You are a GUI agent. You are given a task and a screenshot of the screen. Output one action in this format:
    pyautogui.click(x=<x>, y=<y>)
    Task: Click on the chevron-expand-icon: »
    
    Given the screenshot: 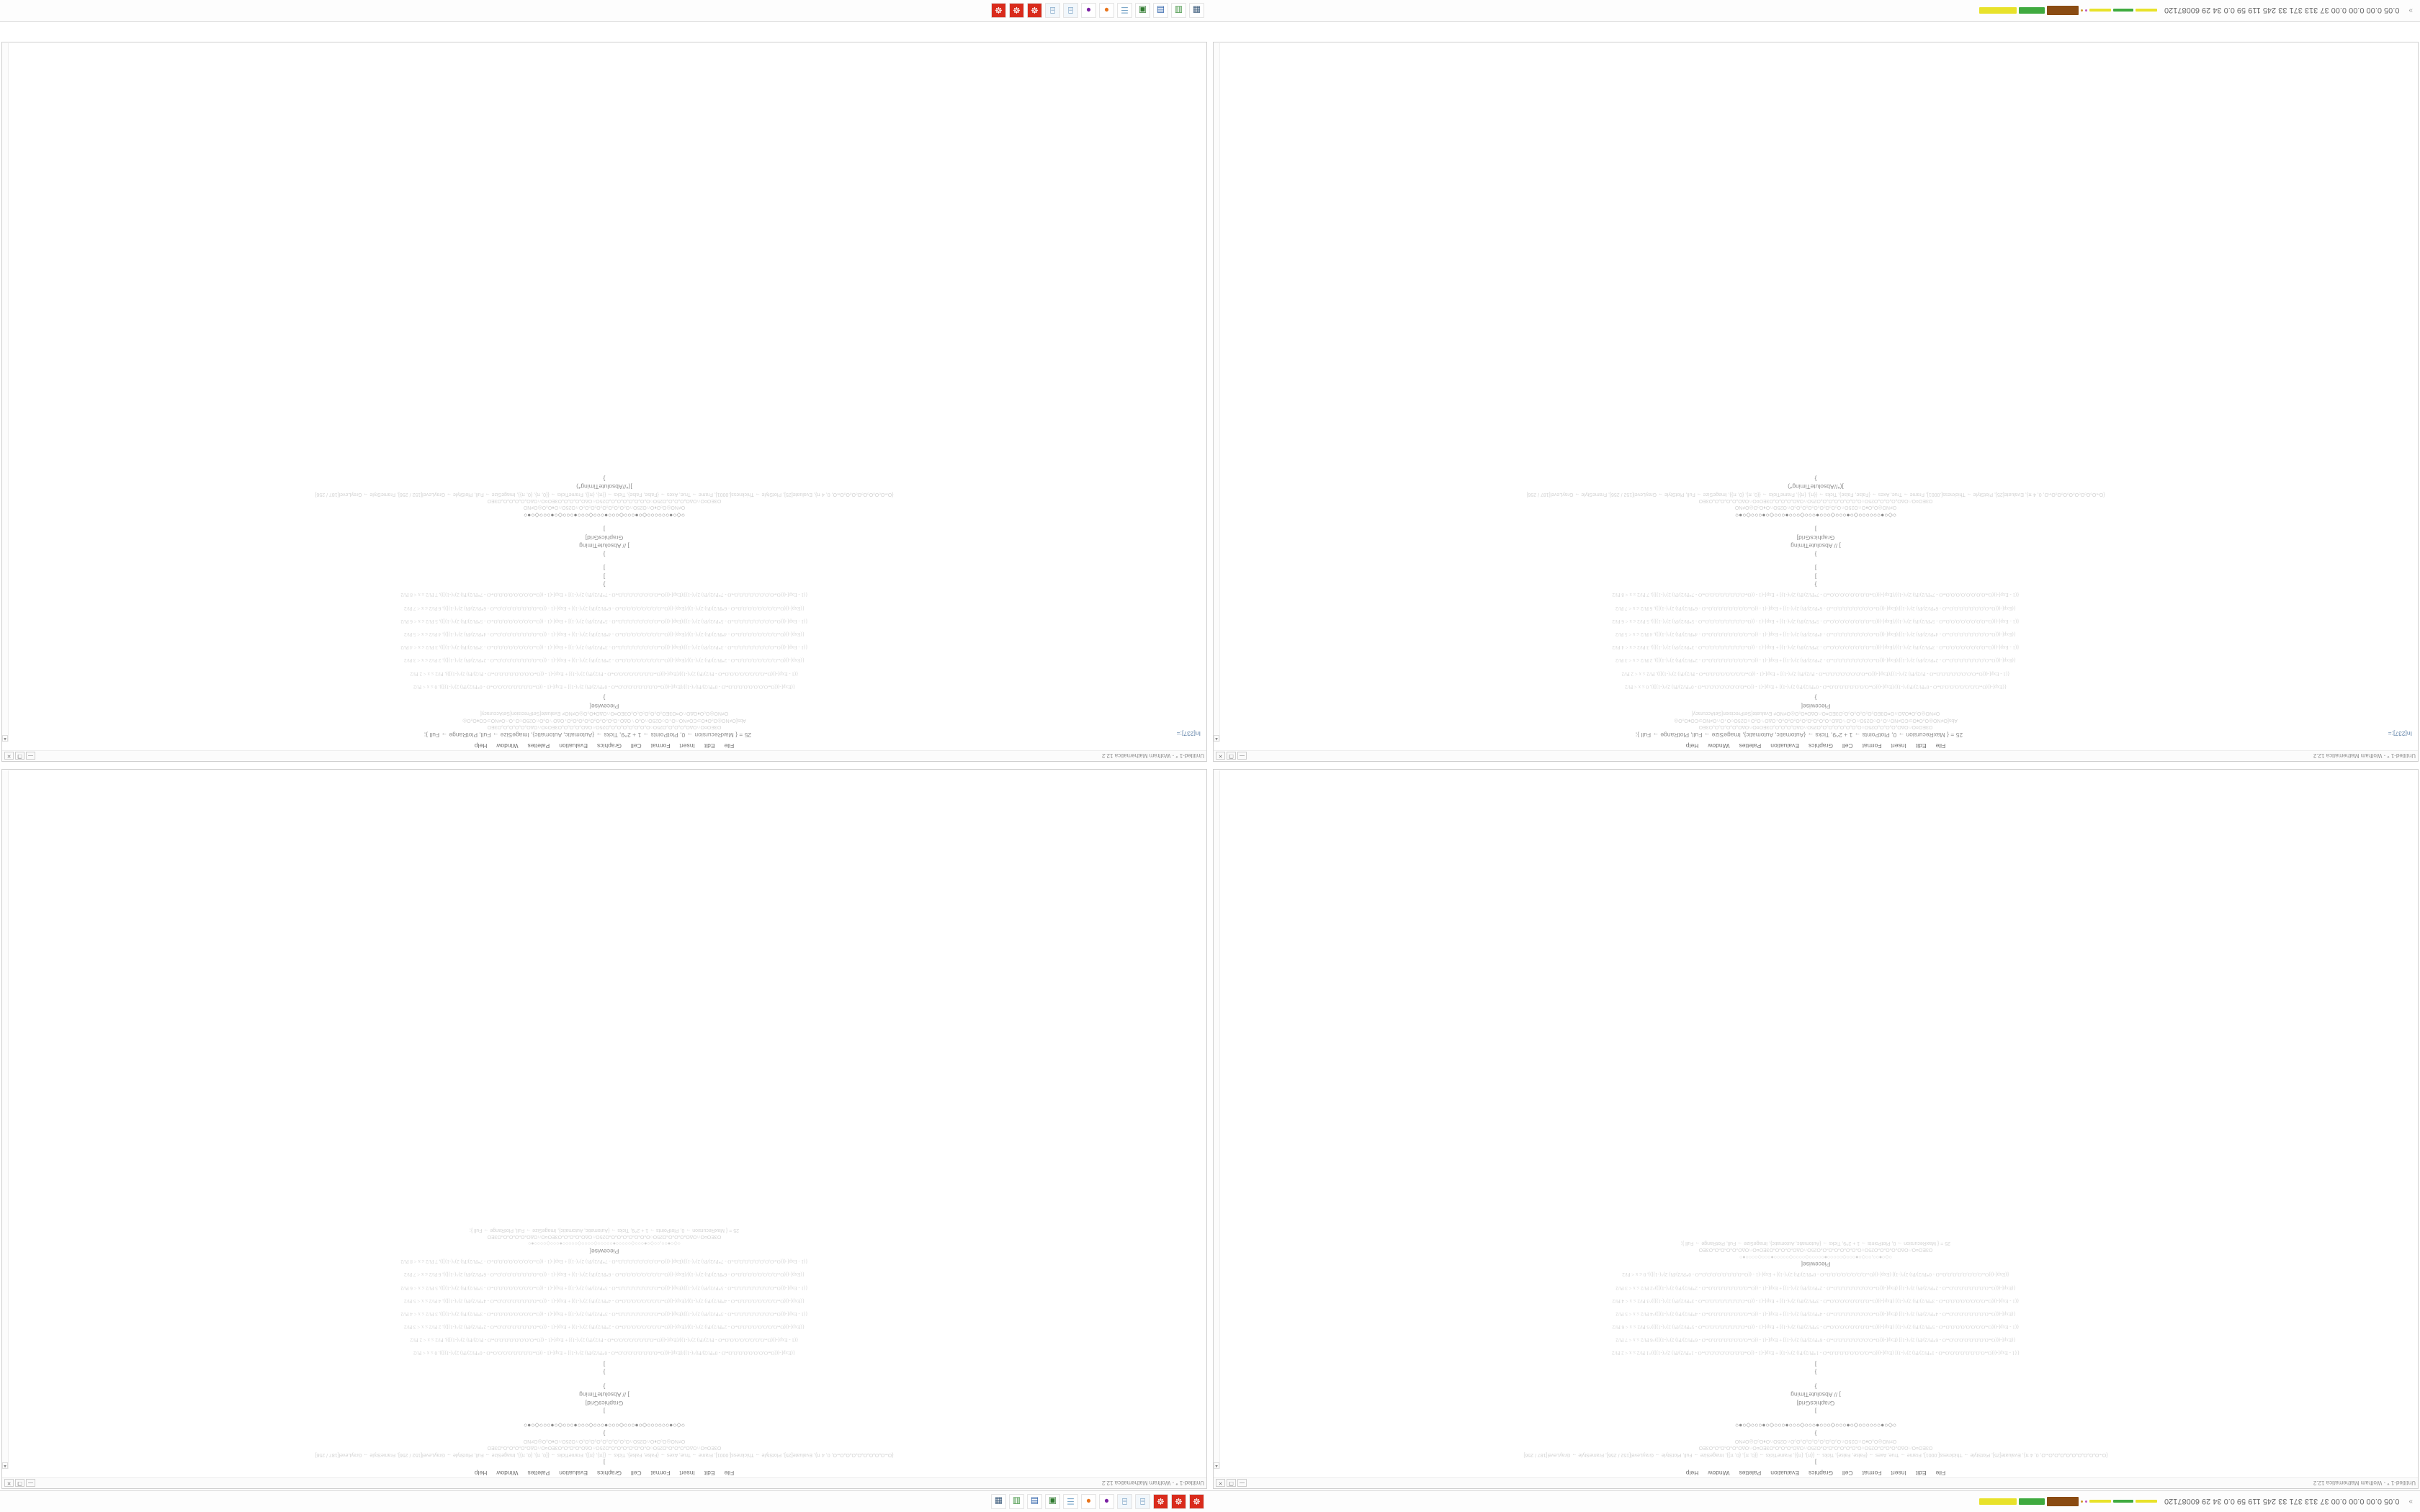 What is the action you would take?
    pyautogui.click(x=2410, y=1502)
    